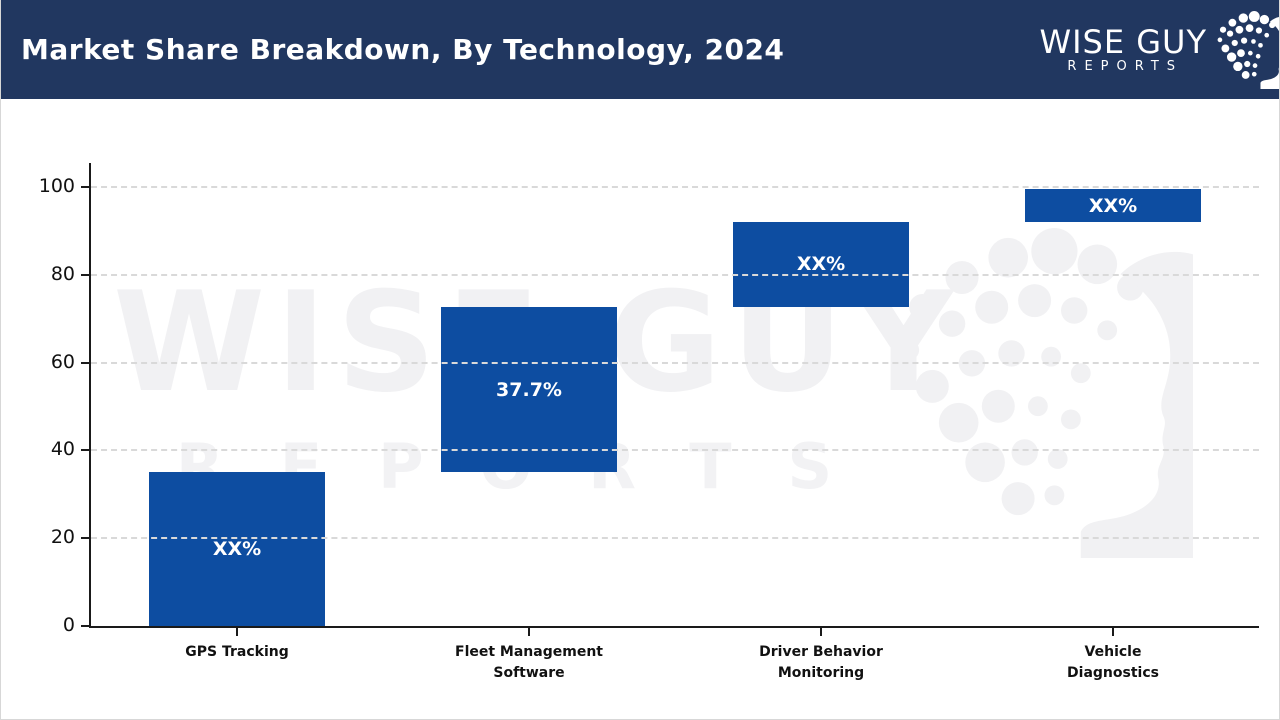 This screenshot has width=1280, height=720. Describe the element at coordinates (529, 663) in the screenshot. I see `x-axis-label: Fleet Management Software` at that location.